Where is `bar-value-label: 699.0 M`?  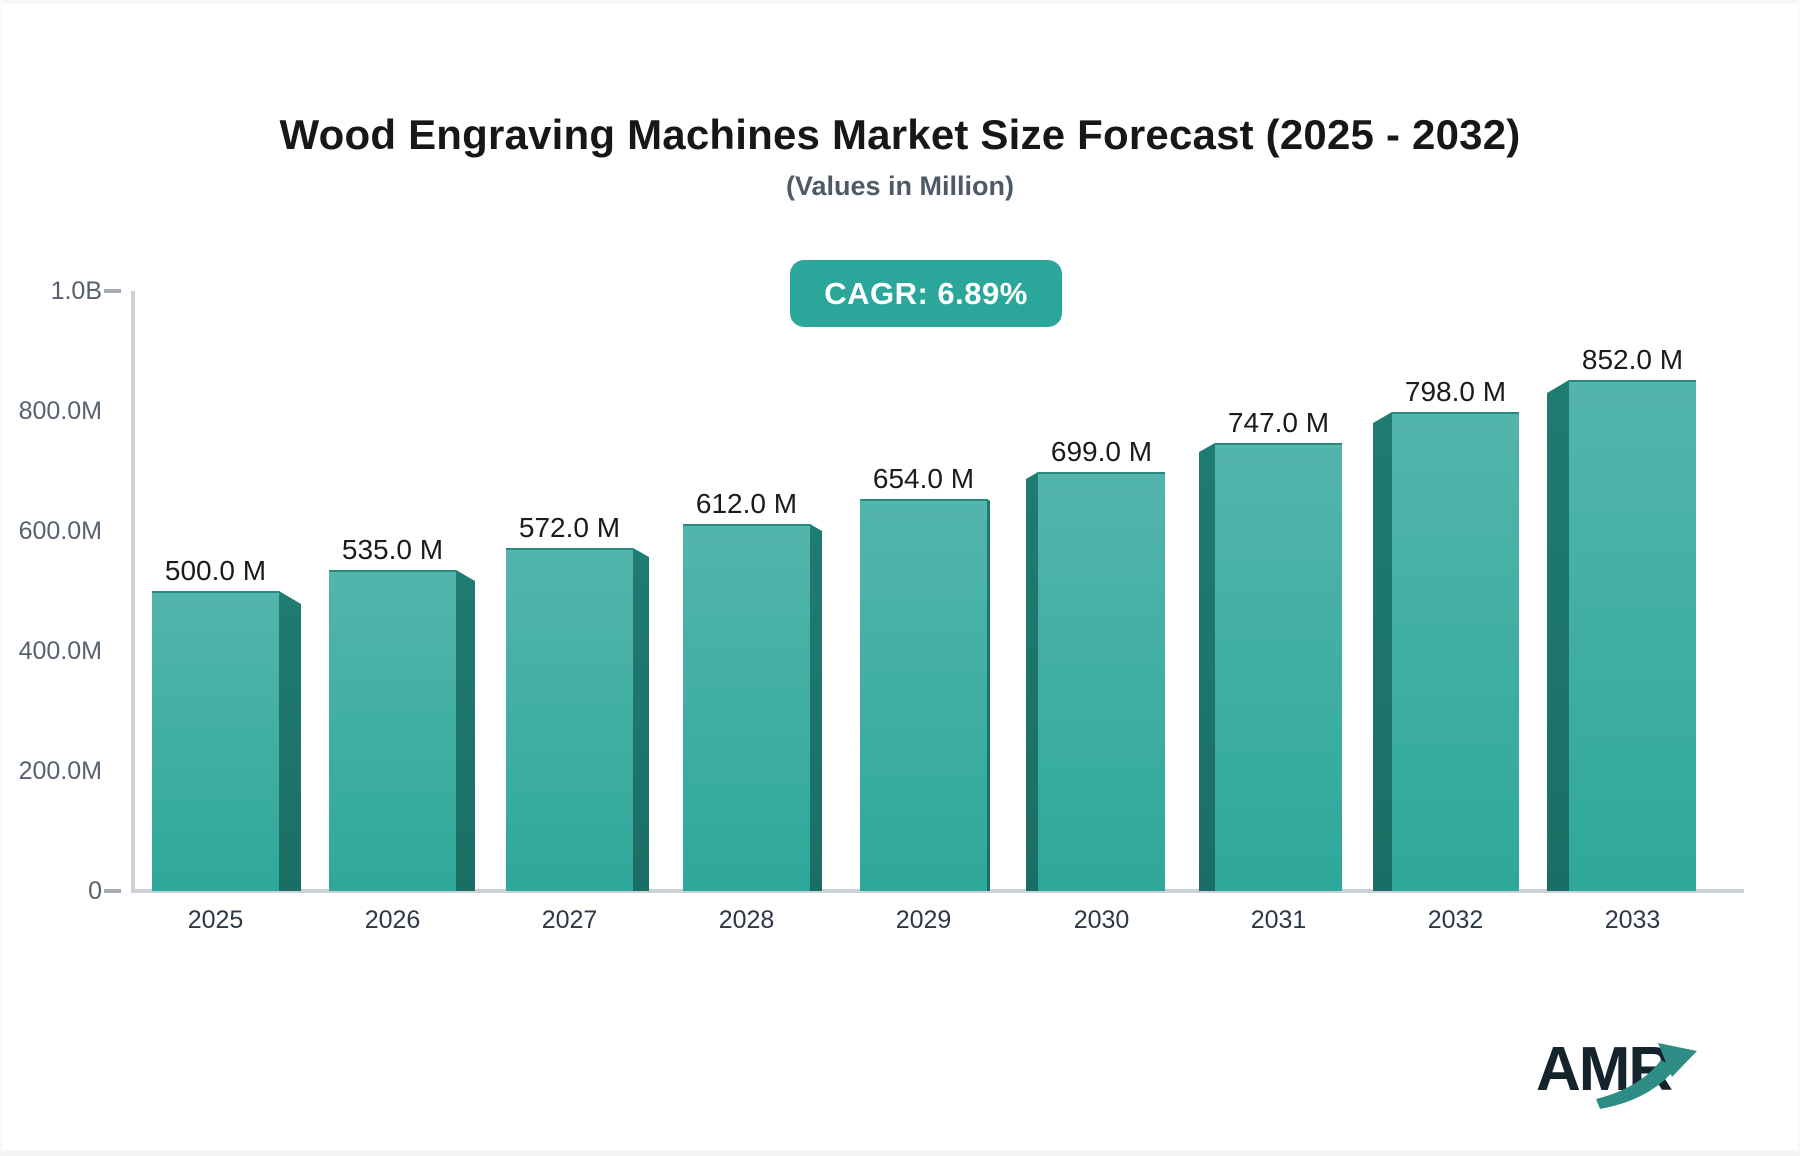
bar-value-label: 699.0 M is located at coordinates (1101, 451).